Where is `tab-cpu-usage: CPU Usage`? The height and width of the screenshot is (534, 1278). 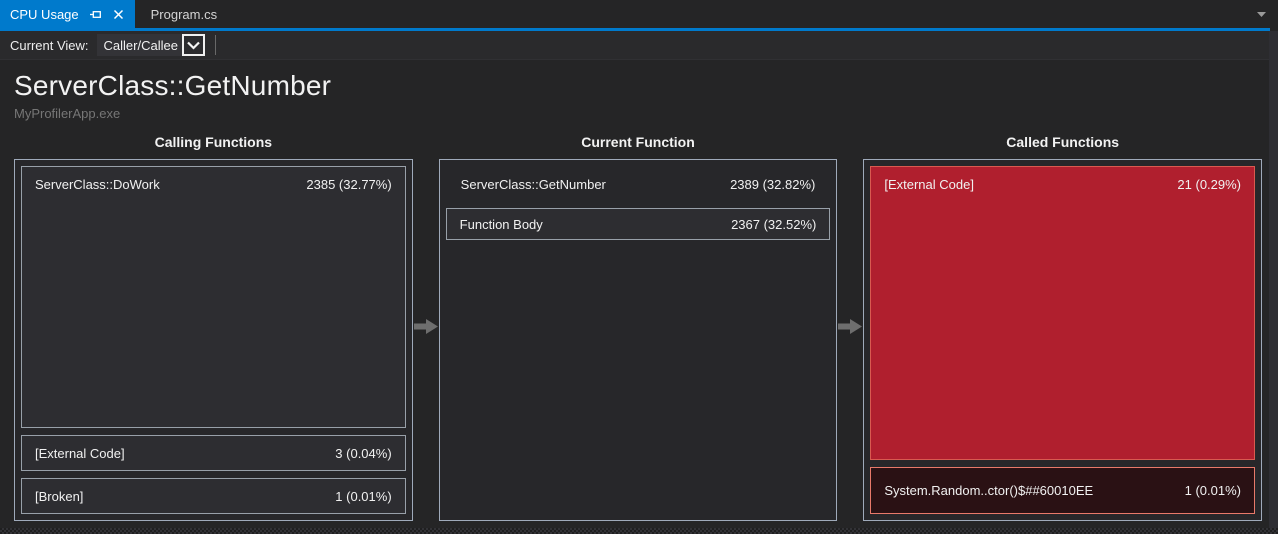
tab-cpu-usage: CPU Usage is located at coordinates (67, 14).